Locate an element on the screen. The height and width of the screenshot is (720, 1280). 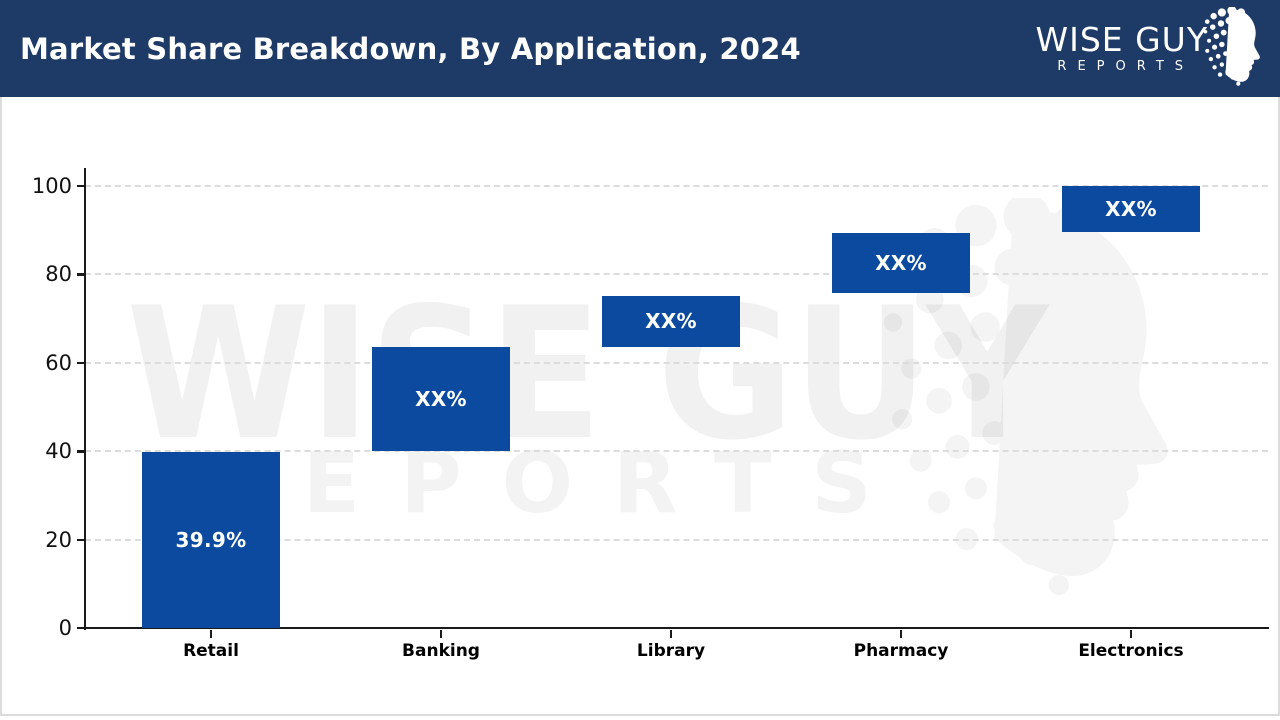
brand-subname: REPORTS is located at coordinates (1126, 66).